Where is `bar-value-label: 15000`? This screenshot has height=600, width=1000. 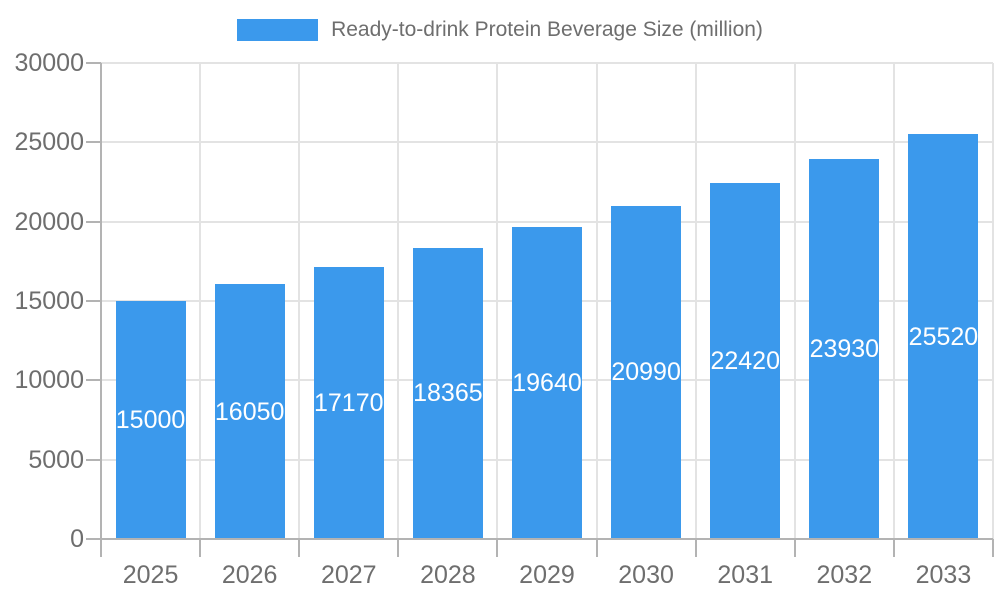
bar-value-label: 15000 is located at coordinates (150, 420).